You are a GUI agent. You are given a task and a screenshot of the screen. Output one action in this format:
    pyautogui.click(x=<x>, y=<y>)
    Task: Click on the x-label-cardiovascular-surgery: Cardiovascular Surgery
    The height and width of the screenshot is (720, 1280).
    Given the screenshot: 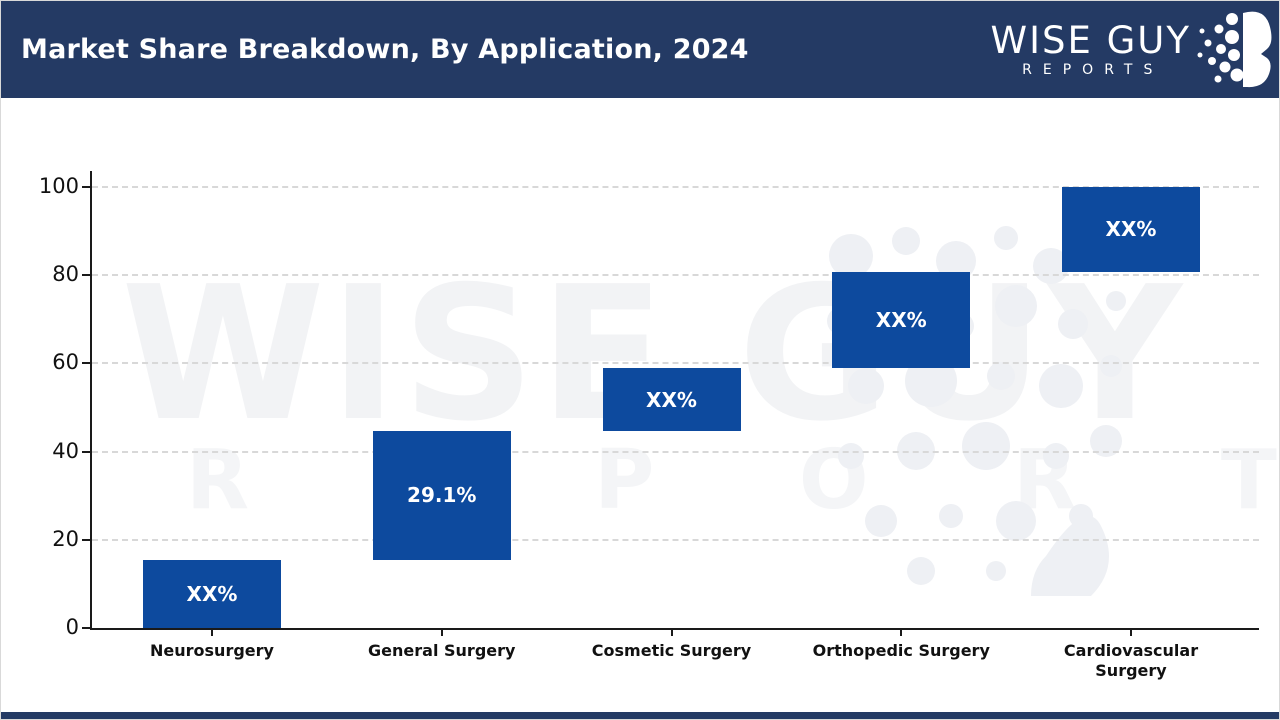 What is the action you would take?
    pyautogui.click(x=1131, y=660)
    